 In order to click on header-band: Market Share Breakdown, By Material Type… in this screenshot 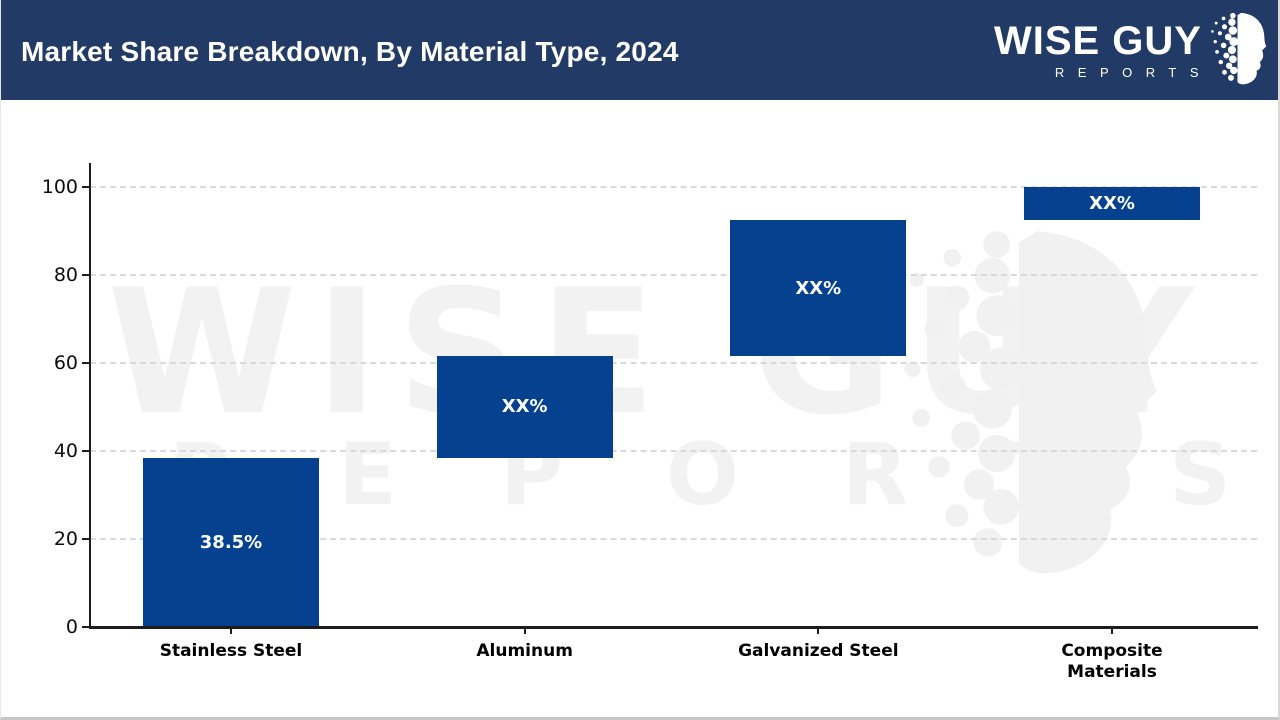, I will do `click(639, 50)`.